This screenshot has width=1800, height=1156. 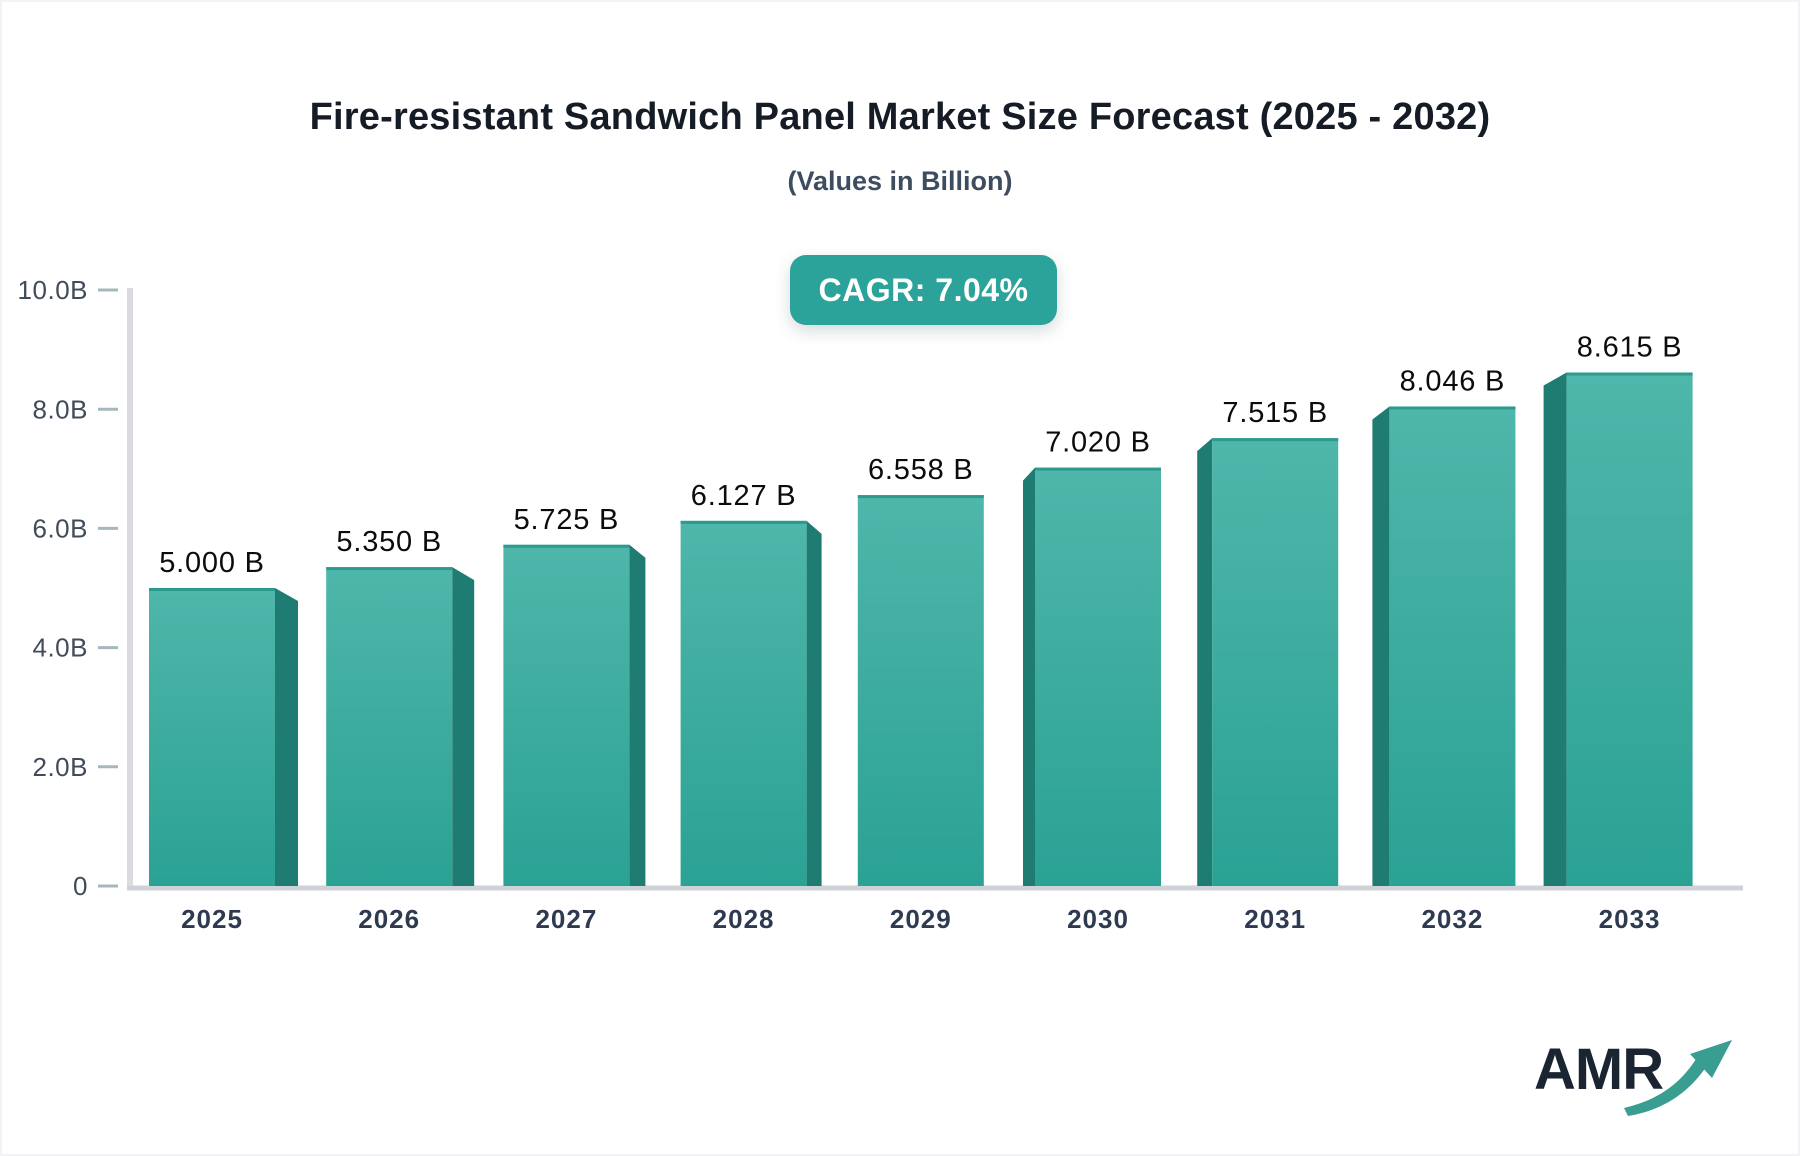 What do you see at coordinates (53, 290) in the screenshot?
I see `y-tick-label-10.0B: 10.0B` at bounding box center [53, 290].